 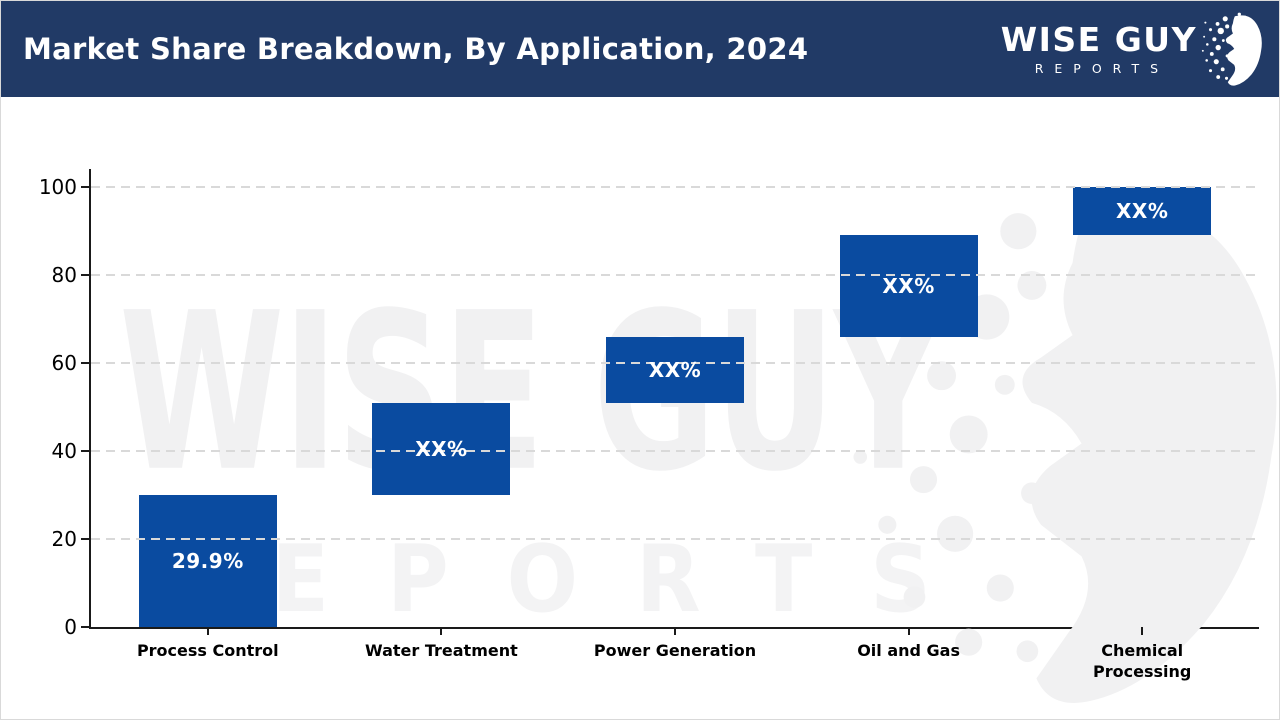 I want to click on bar-value-label: 29.9%, so click(x=207, y=561).